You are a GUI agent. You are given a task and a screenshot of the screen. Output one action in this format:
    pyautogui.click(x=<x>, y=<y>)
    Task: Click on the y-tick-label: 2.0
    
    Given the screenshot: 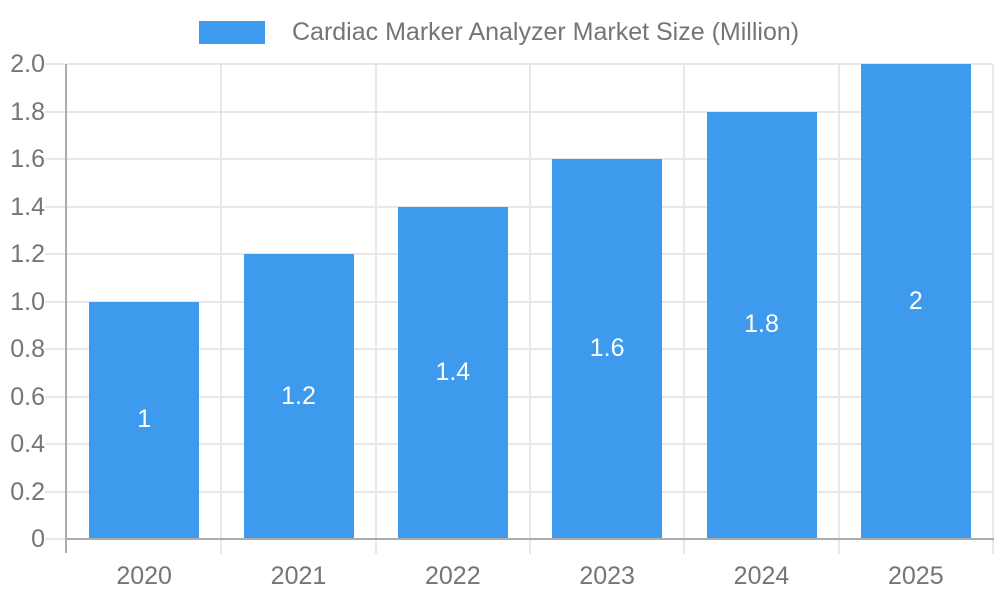 What is the action you would take?
    pyautogui.click(x=27, y=64)
    